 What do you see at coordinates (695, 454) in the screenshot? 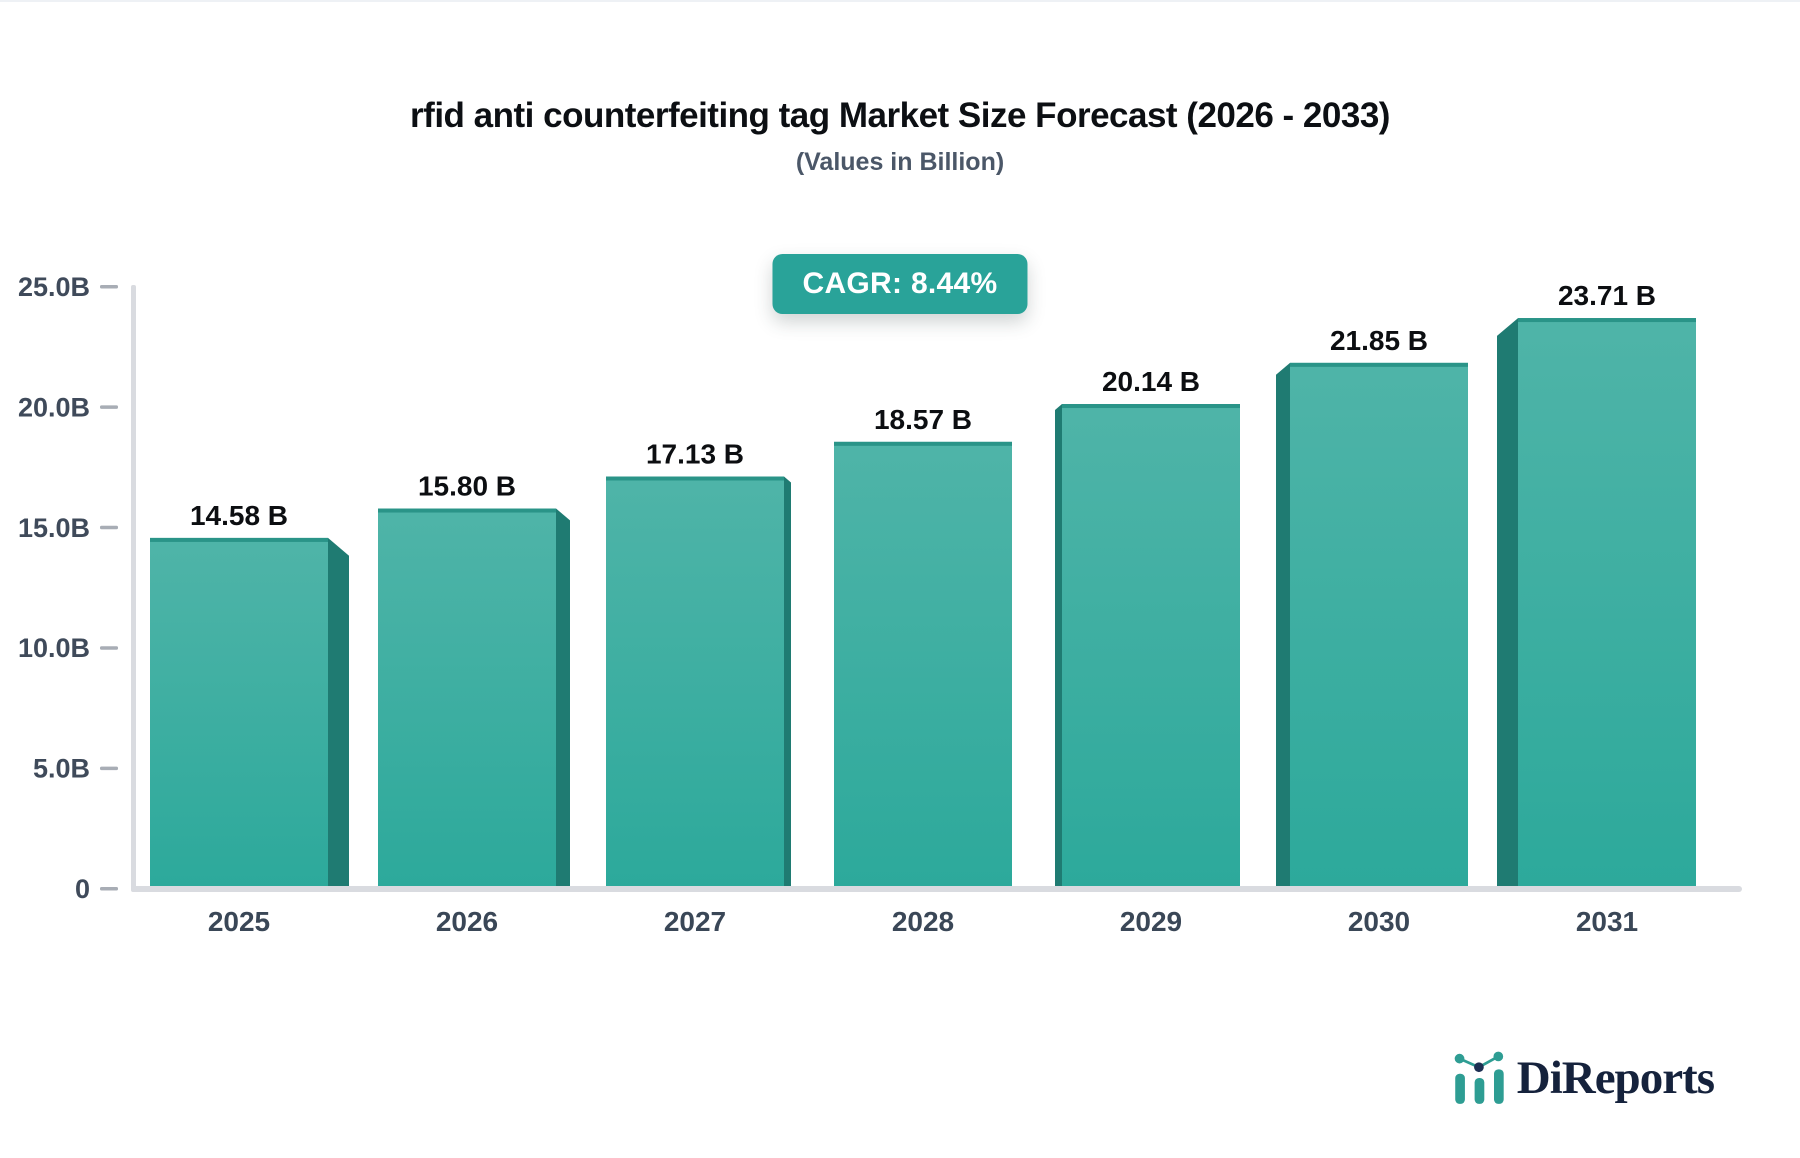
I see `bar-value-label: 17.13 B` at bounding box center [695, 454].